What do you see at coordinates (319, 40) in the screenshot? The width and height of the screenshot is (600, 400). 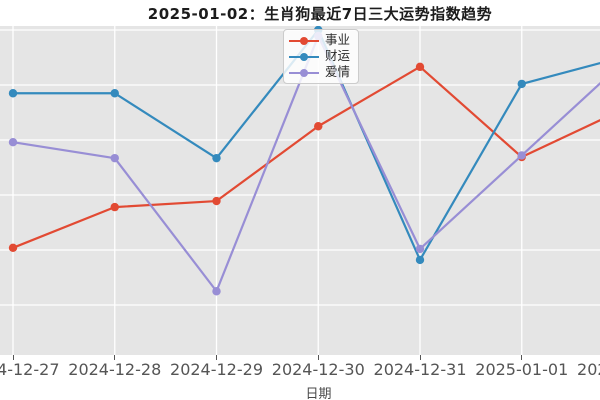 I see `legend-item-0: 事业` at bounding box center [319, 40].